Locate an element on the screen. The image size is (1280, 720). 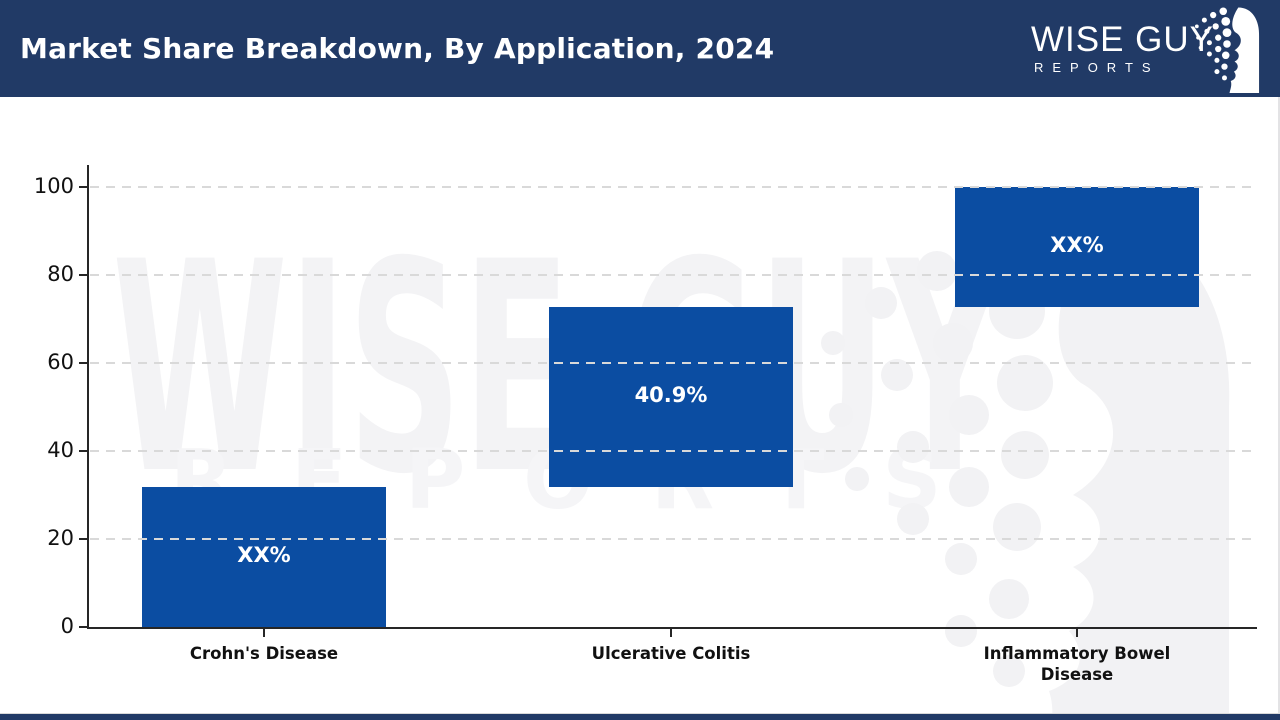
y-axis-tick-label: 20 is located at coordinates (60, 538).